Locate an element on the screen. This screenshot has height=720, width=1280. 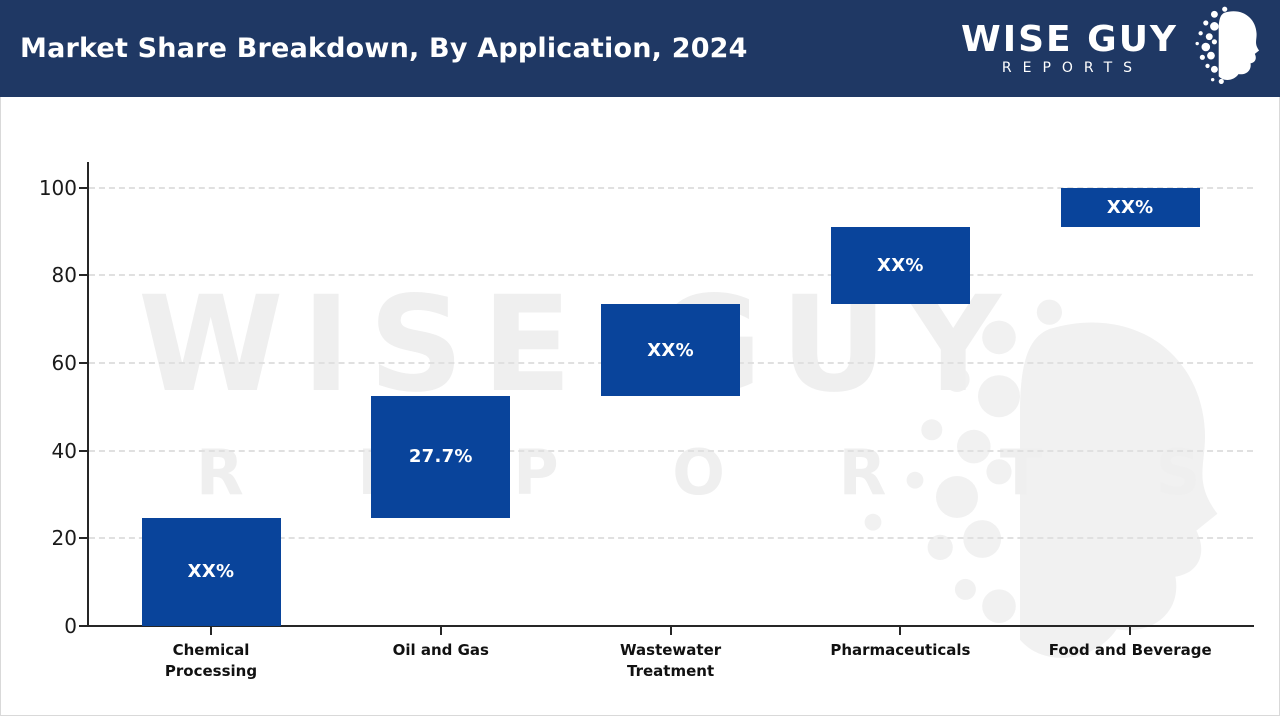
brand-logo-text: WISE GUY REPORTS is located at coordinates (1069, 47).